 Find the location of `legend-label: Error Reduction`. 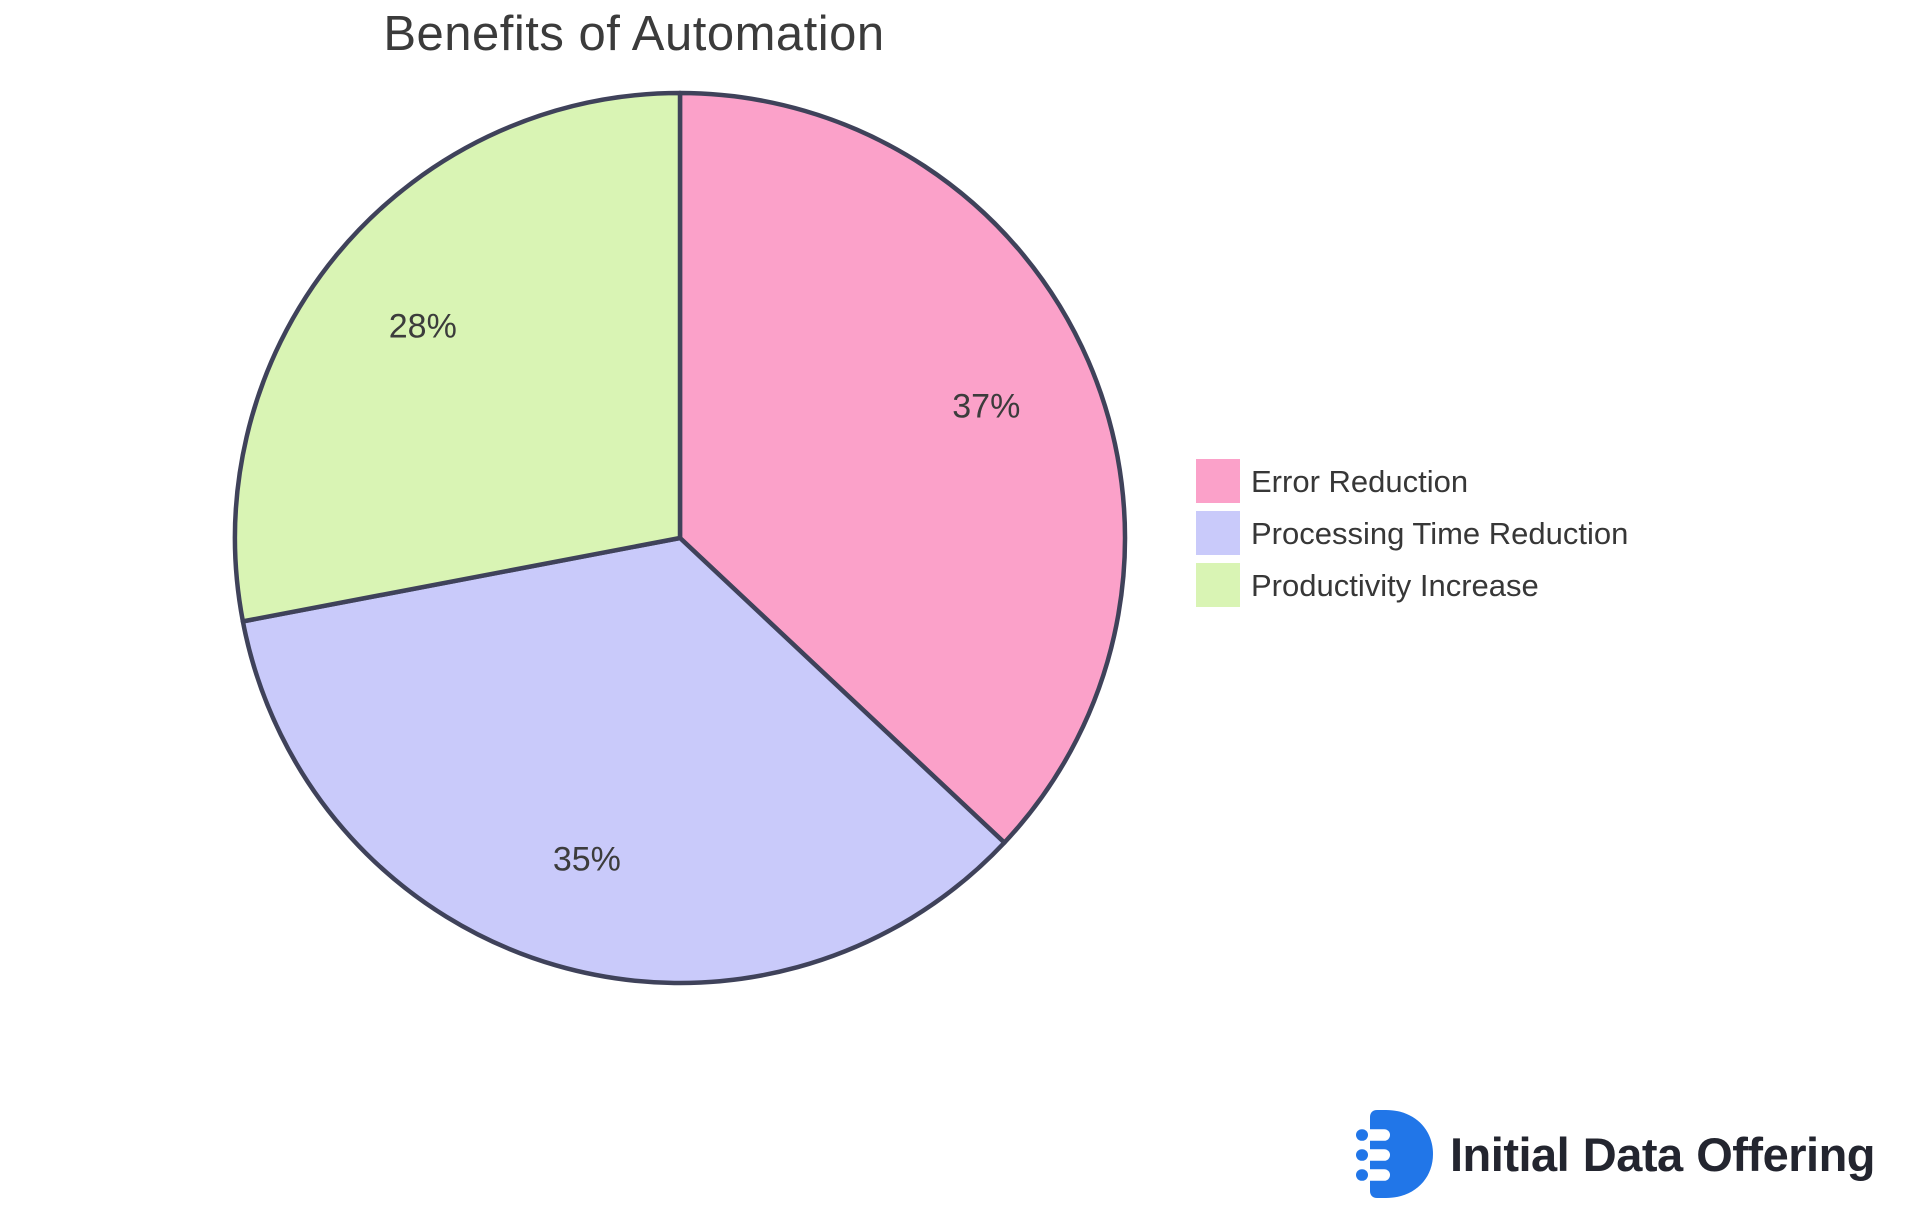

legend-label: Error Reduction is located at coordinates (1360, 481).